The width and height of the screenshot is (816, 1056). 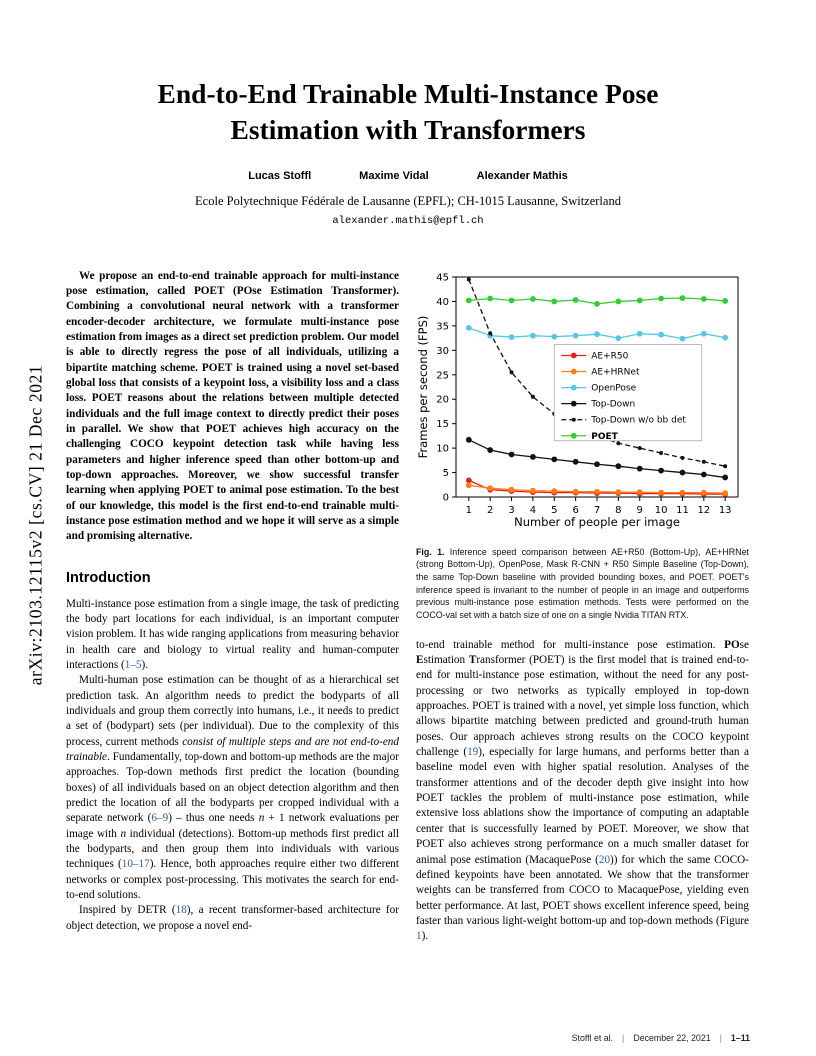 What do you see at coordinates (640, 510) in the screenshot?
I see `svg-text: 9` at bounding box center [640, 510].